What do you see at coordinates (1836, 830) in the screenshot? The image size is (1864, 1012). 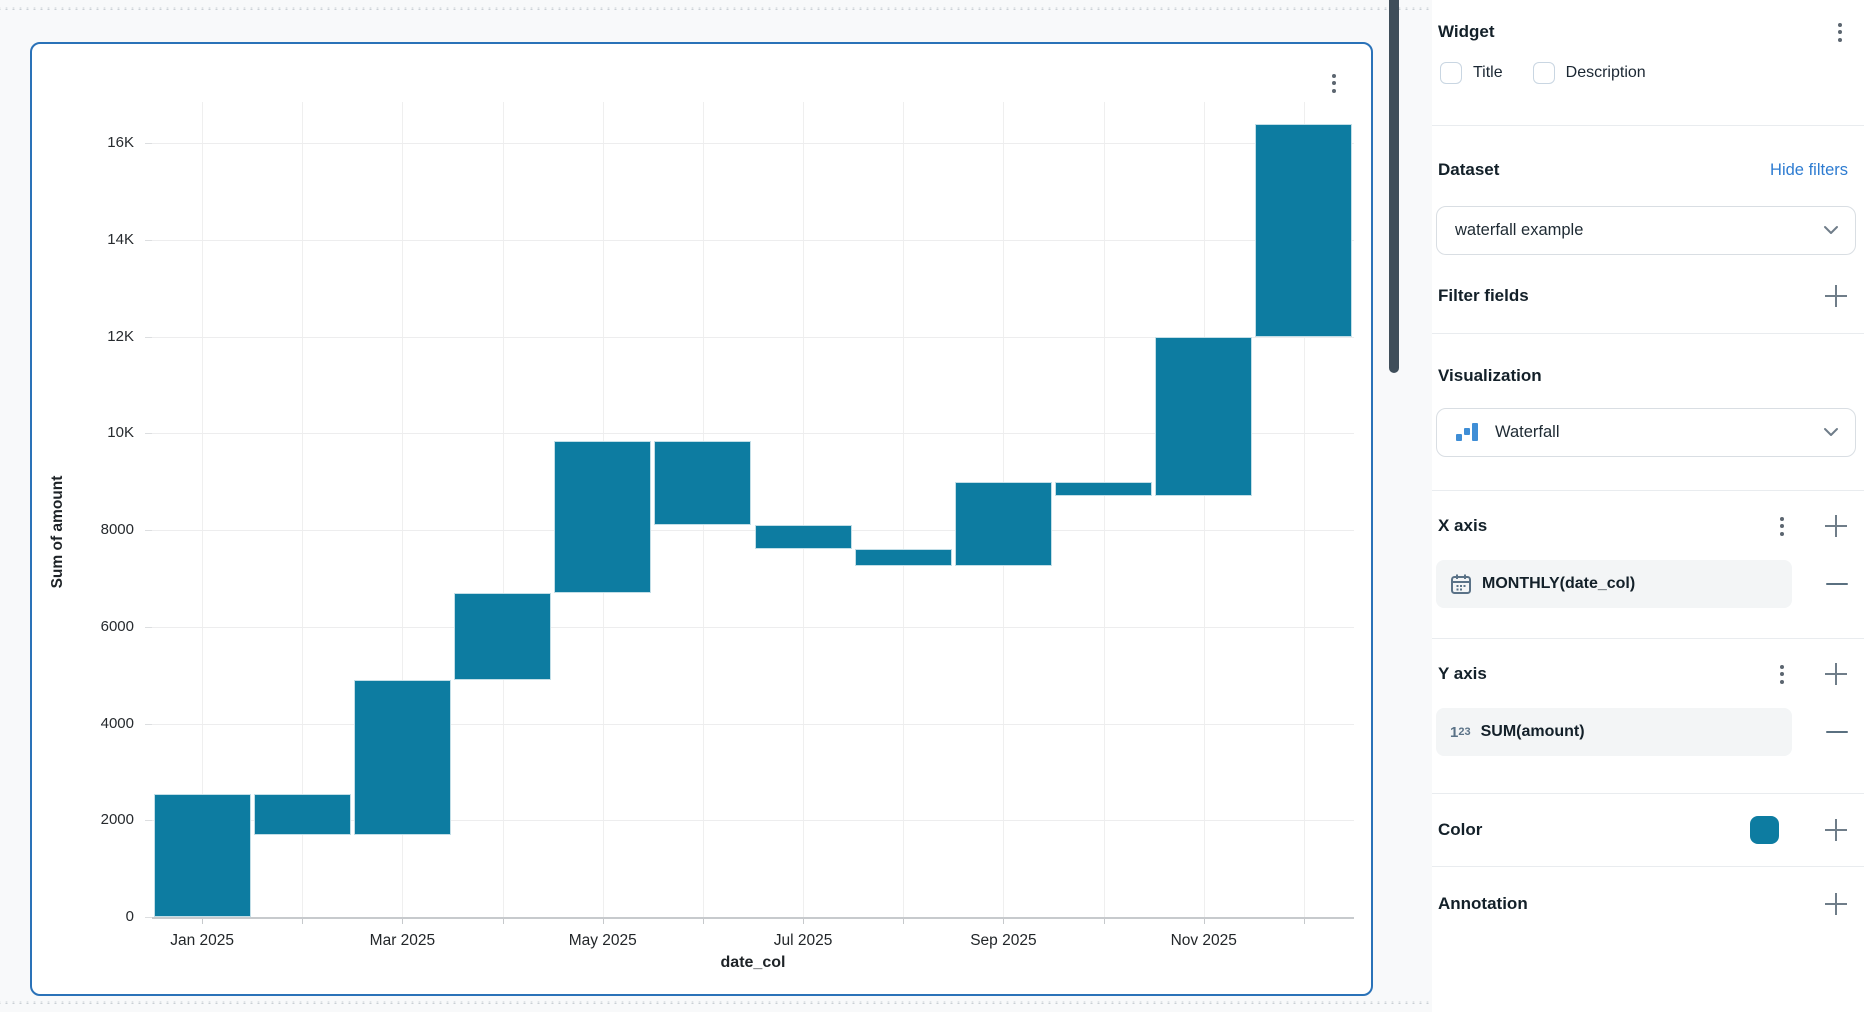 I see `add-color-icon` at bounding box center [1836, 830].